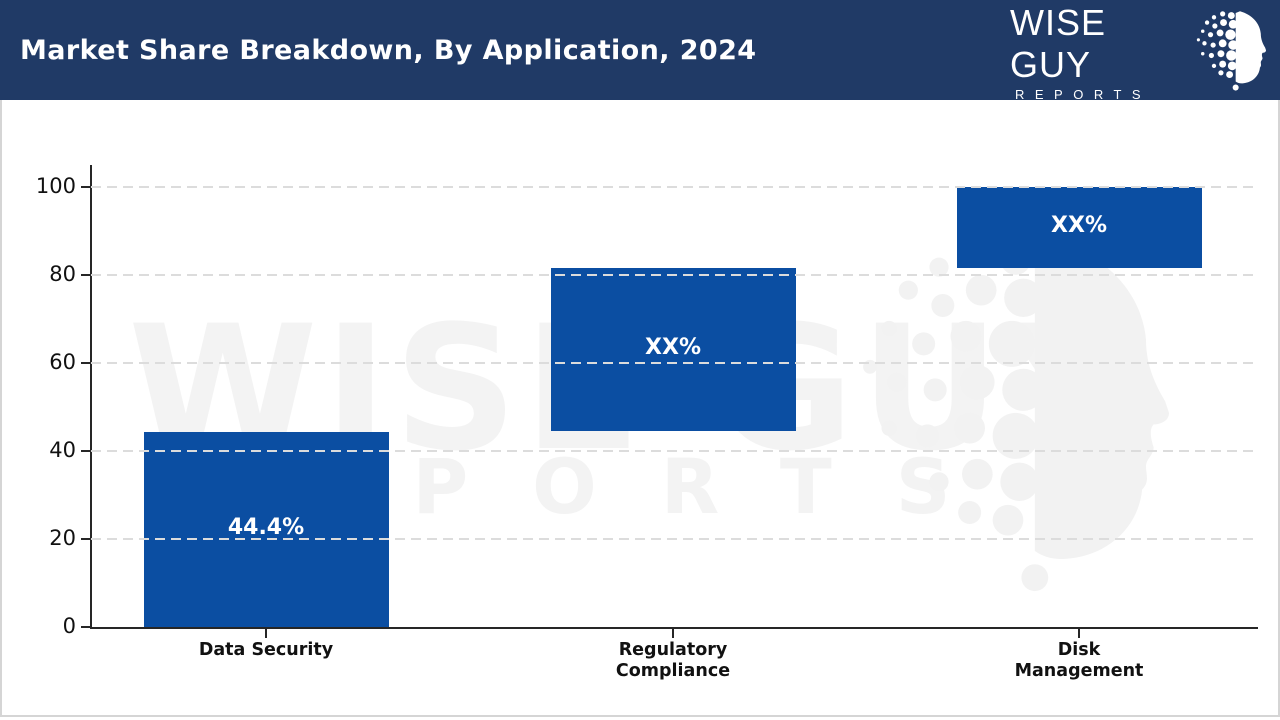  Describe the element at coordinates (1058, 43) in the screenshot. I see `brand-name: WISE GUY` at that location.